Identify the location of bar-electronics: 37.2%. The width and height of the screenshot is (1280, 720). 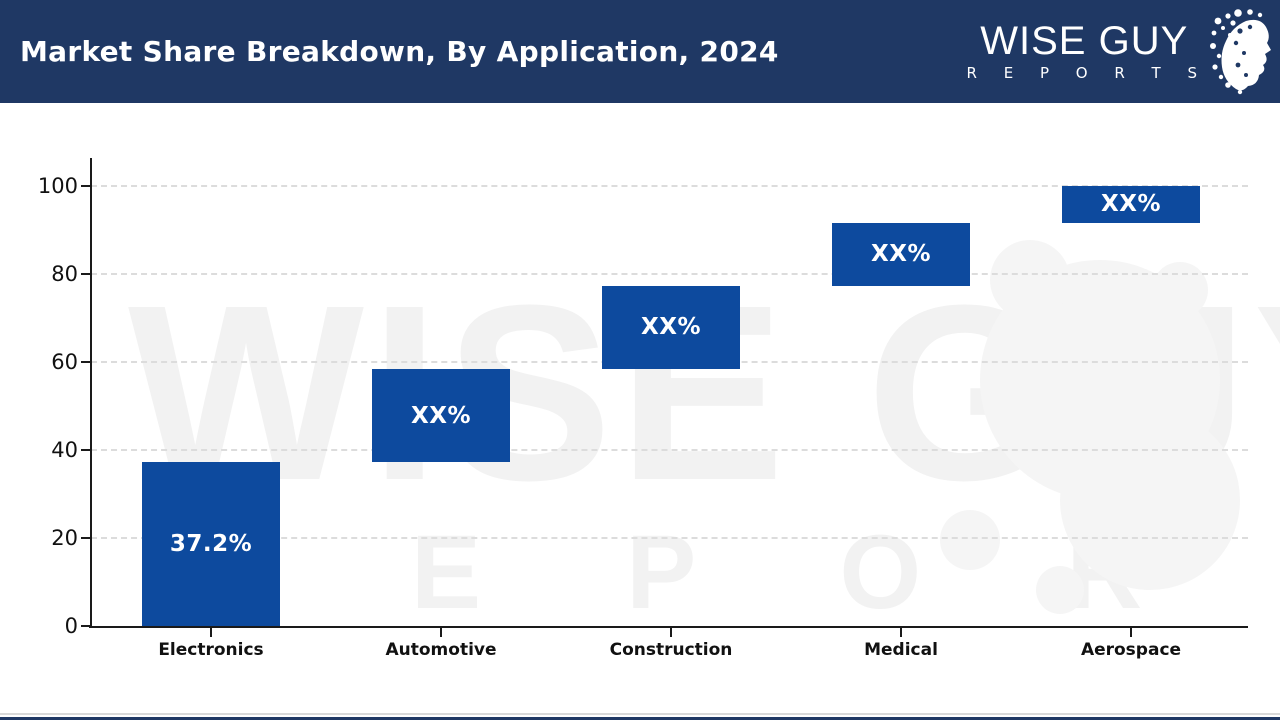
(211, 544).